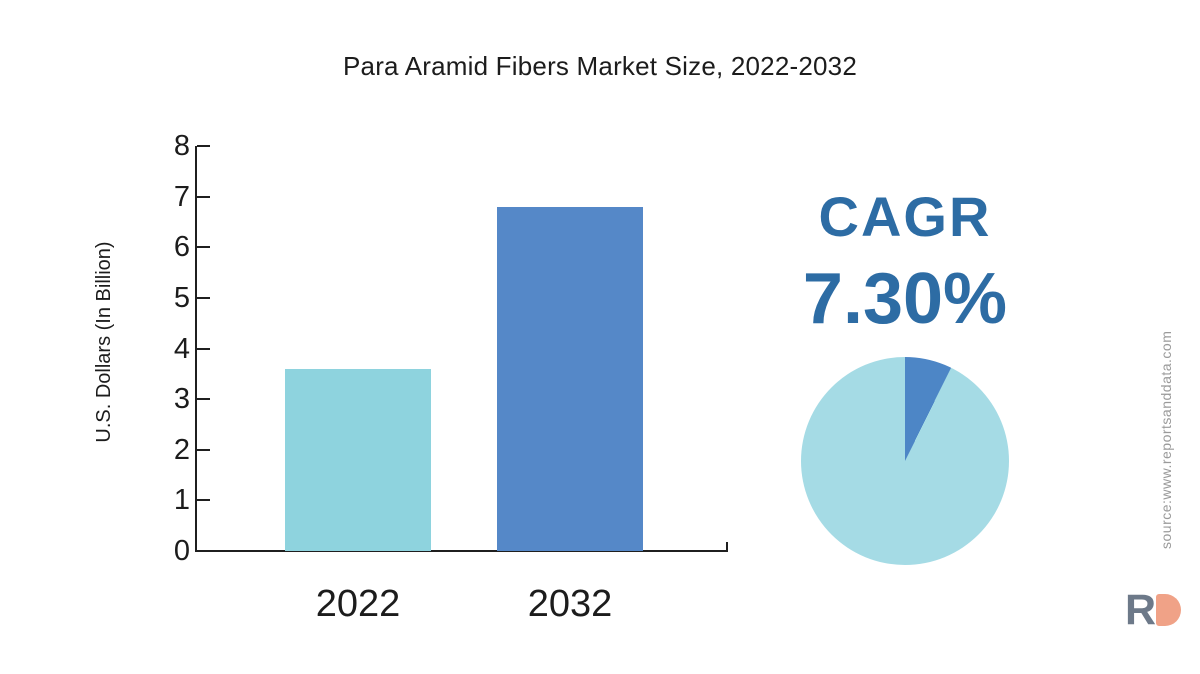 Image resolution: width=1200 pixels, height=674 pixels. I want to click on cagr-label: CAGR, so click(905, 216).